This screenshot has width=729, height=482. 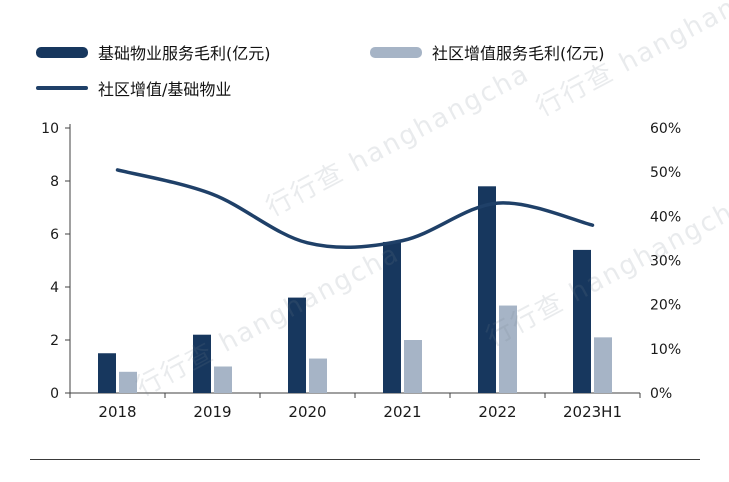 What do you see at coordinates (223, 379) in the screenshot?
I see `bar-1-2019` at bounding box center [223, 379].